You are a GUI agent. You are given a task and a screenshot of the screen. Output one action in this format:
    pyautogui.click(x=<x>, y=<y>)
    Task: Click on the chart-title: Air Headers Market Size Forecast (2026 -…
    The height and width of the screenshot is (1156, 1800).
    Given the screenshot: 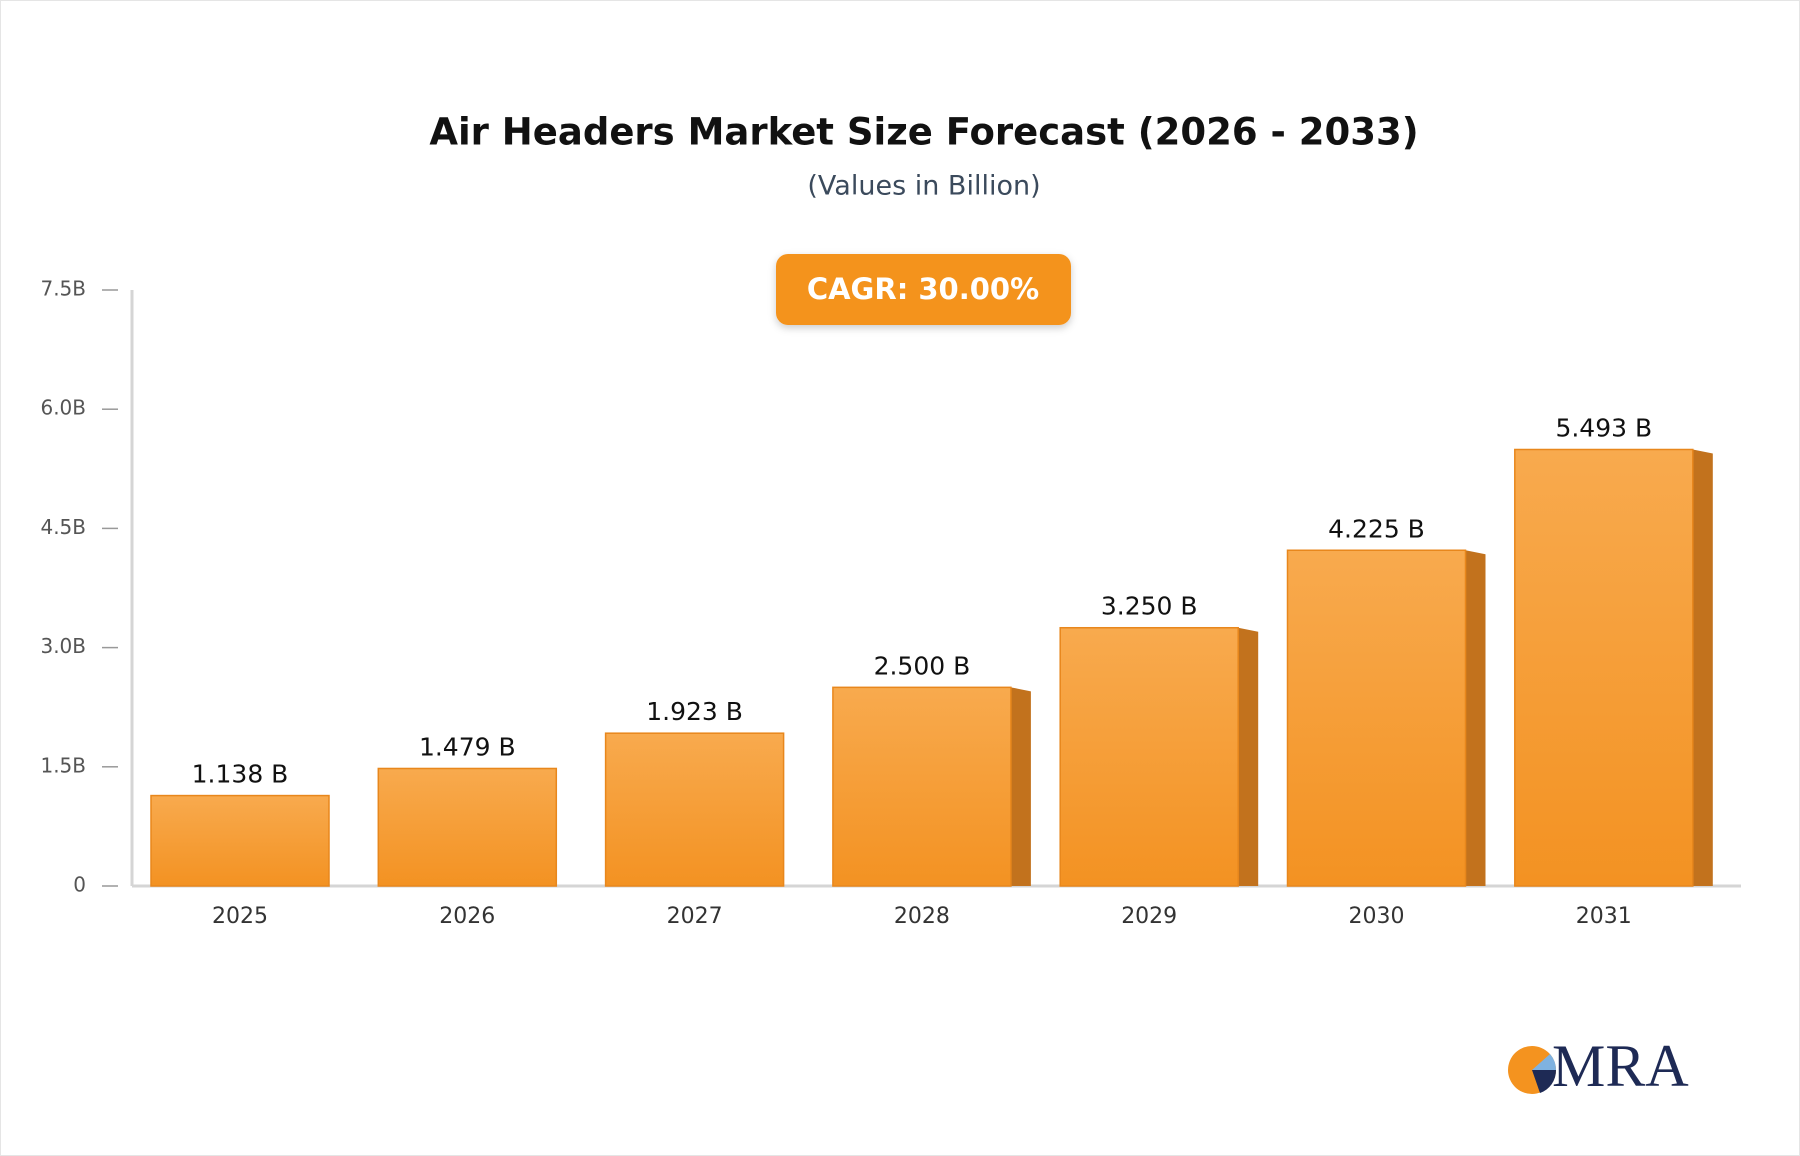 What is the action you would take?
    pyautogui.click(x=923, y=132)
    